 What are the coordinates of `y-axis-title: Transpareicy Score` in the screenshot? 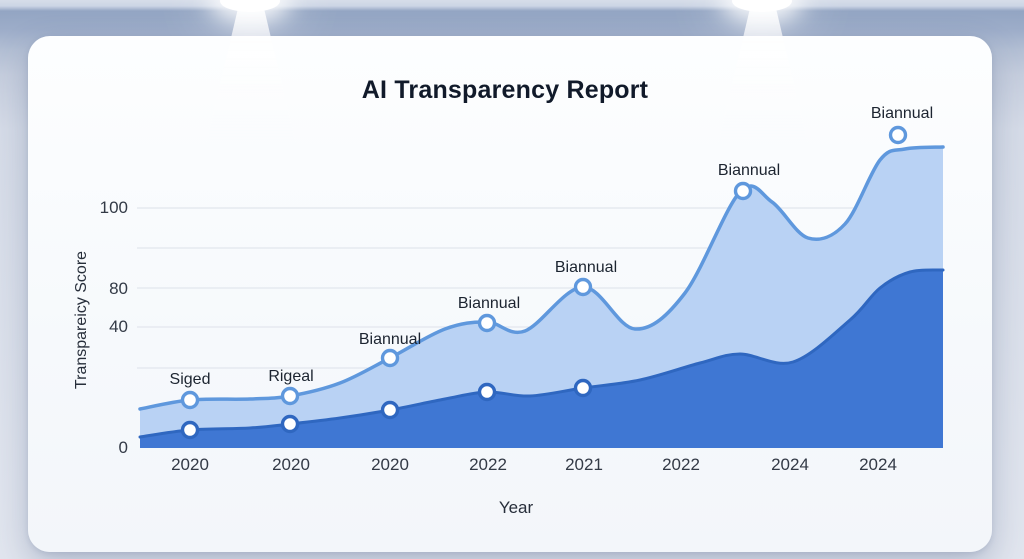 It's located at (81, 320).